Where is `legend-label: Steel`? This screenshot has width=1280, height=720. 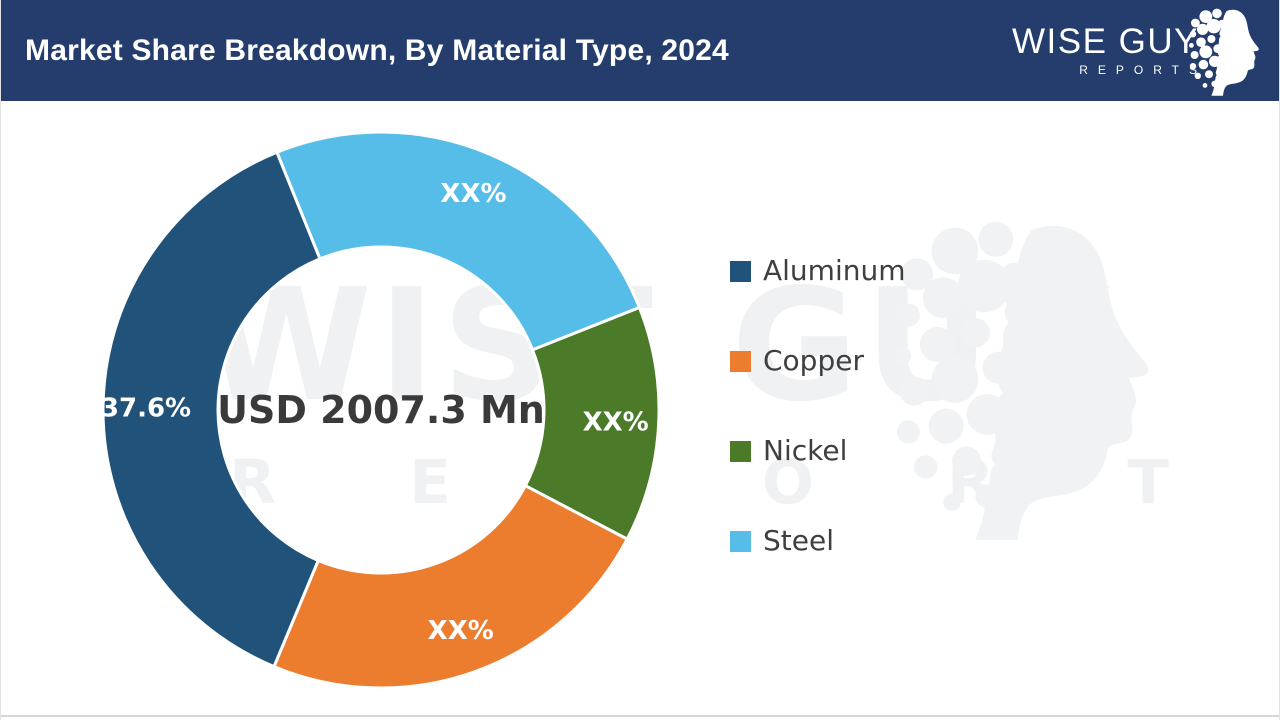
legend-label: Steel is located at coordinates (798, 540).